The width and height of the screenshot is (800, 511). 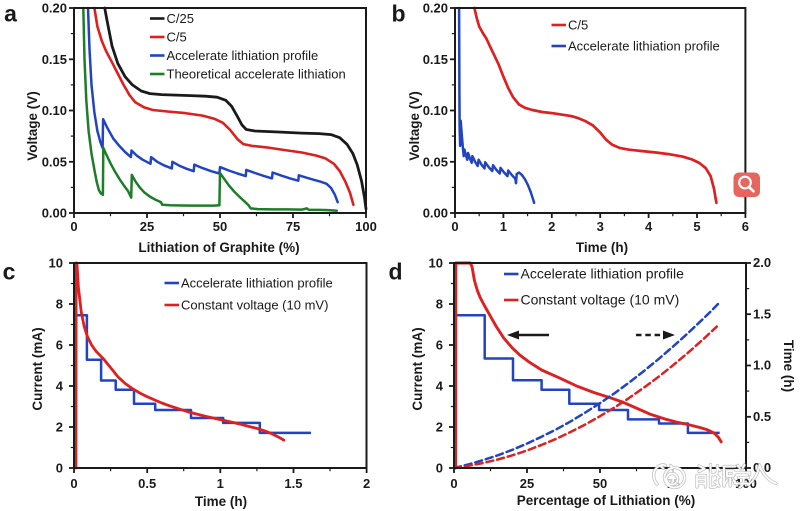 What do you see at coordinates (762, 262) in the screenshot?
I see `svg-text: 2.0` at bounding box center [762, 262].